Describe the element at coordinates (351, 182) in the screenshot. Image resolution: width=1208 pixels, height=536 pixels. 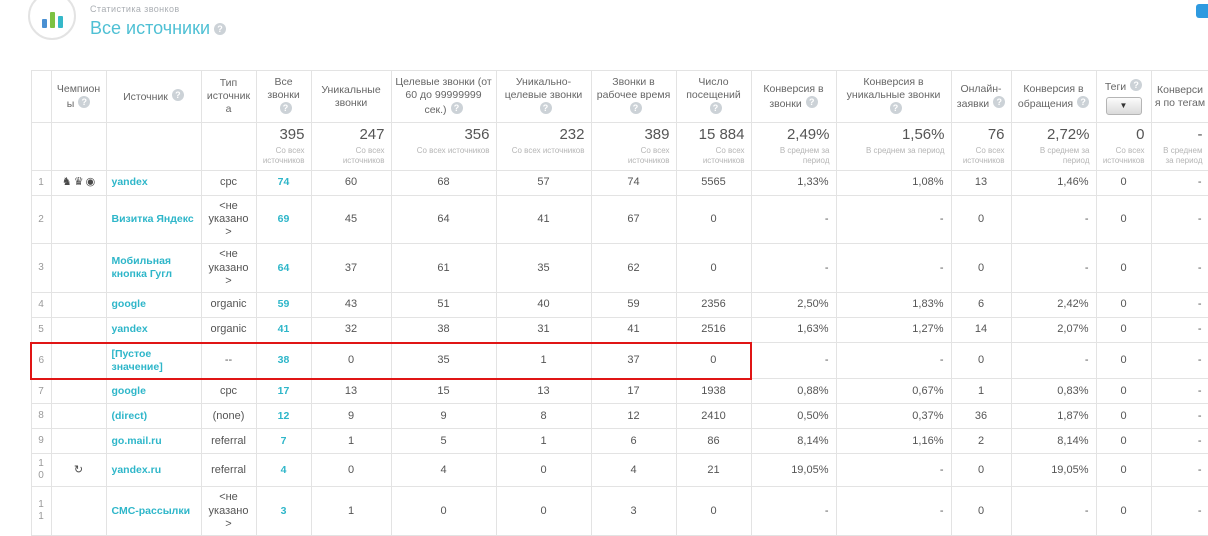
I see `cell-unique_calls: 60` at that location.